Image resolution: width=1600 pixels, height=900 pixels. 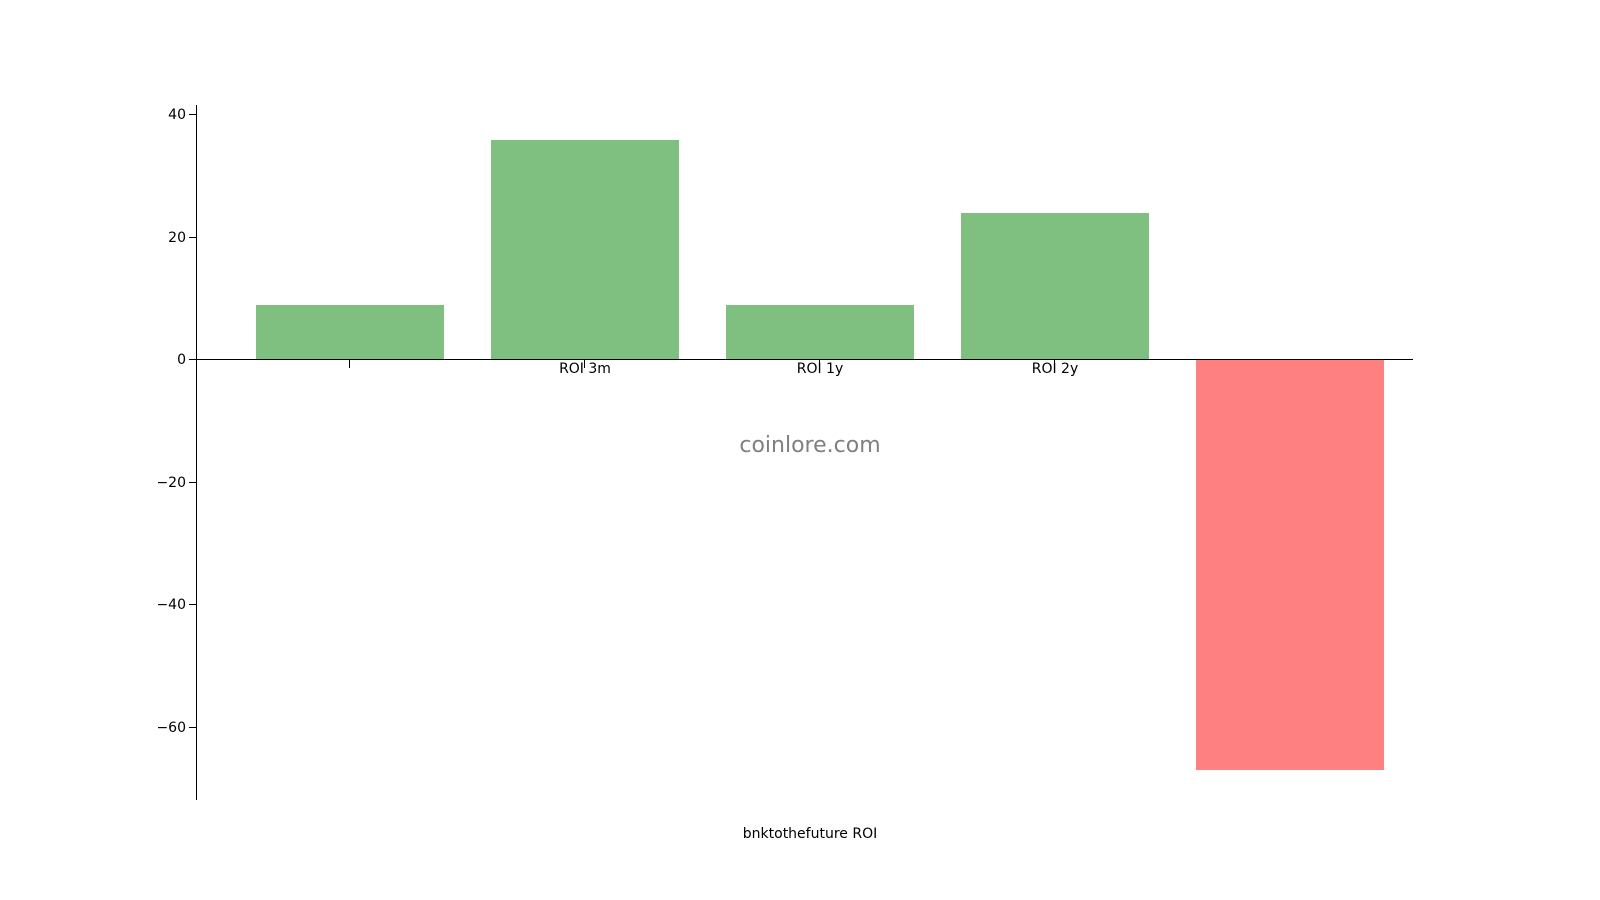 I want to click on watermark-text: coinlore.com, so click(x=810, y=445).